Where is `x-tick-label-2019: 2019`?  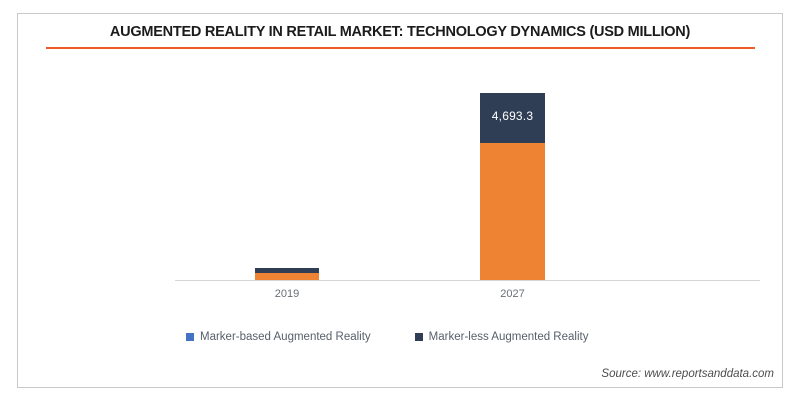 x-tick-label-2019: 2019 is located at coordinates (287, 294).